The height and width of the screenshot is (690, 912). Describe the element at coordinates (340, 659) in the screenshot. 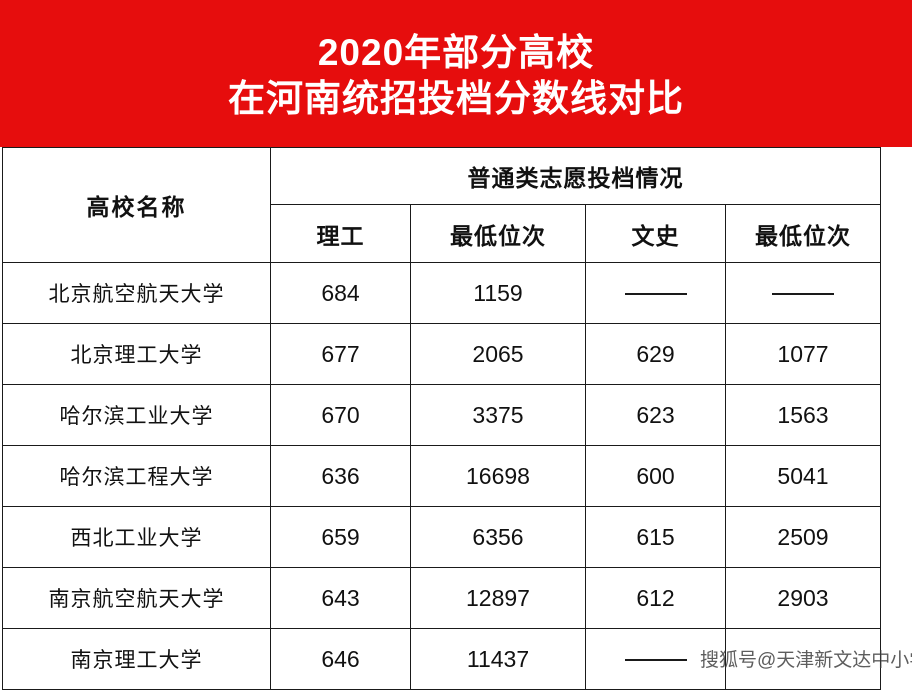

I see `cell-science-score: 646` at that location.